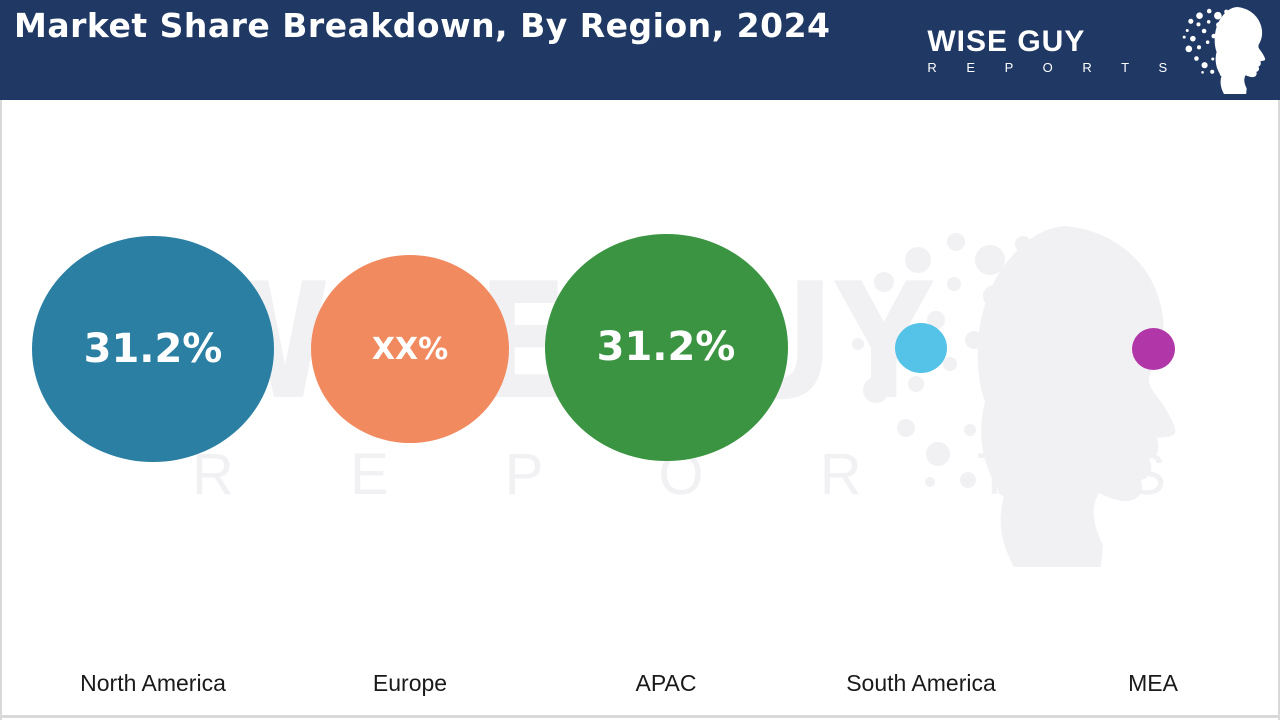 The height and width of the screenshot is (720, 1280). Describe the element at coordinates (1153, 683) in the screenshot. I see `category-label-mea: MEA` at that location.